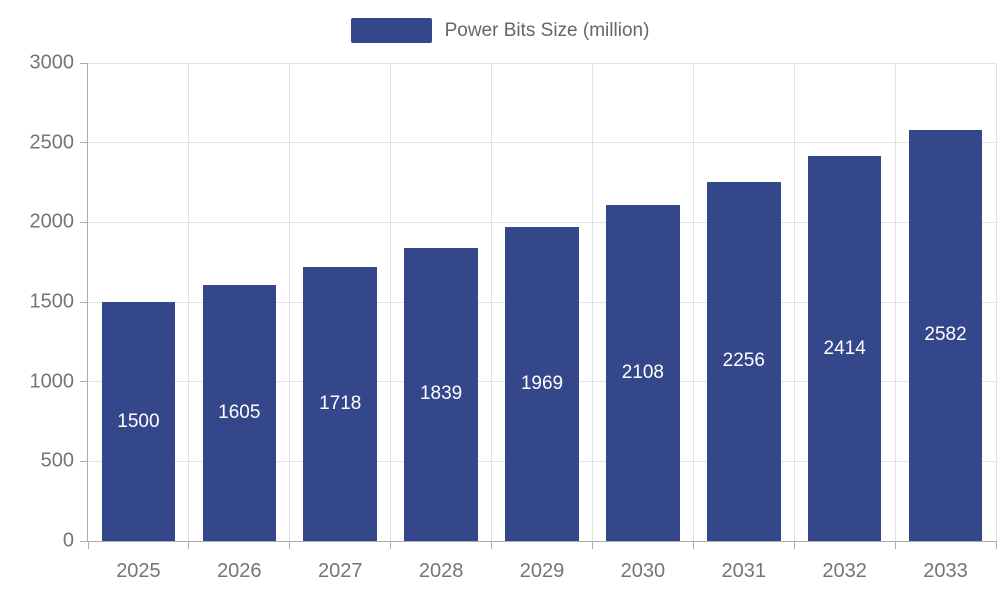 This screenshot has height=600, width=1000. What do you see at coordinates (52, 381) in the screenshot?
I see `y-axis-tick-label: 1000` at bounding box center [52, 381].